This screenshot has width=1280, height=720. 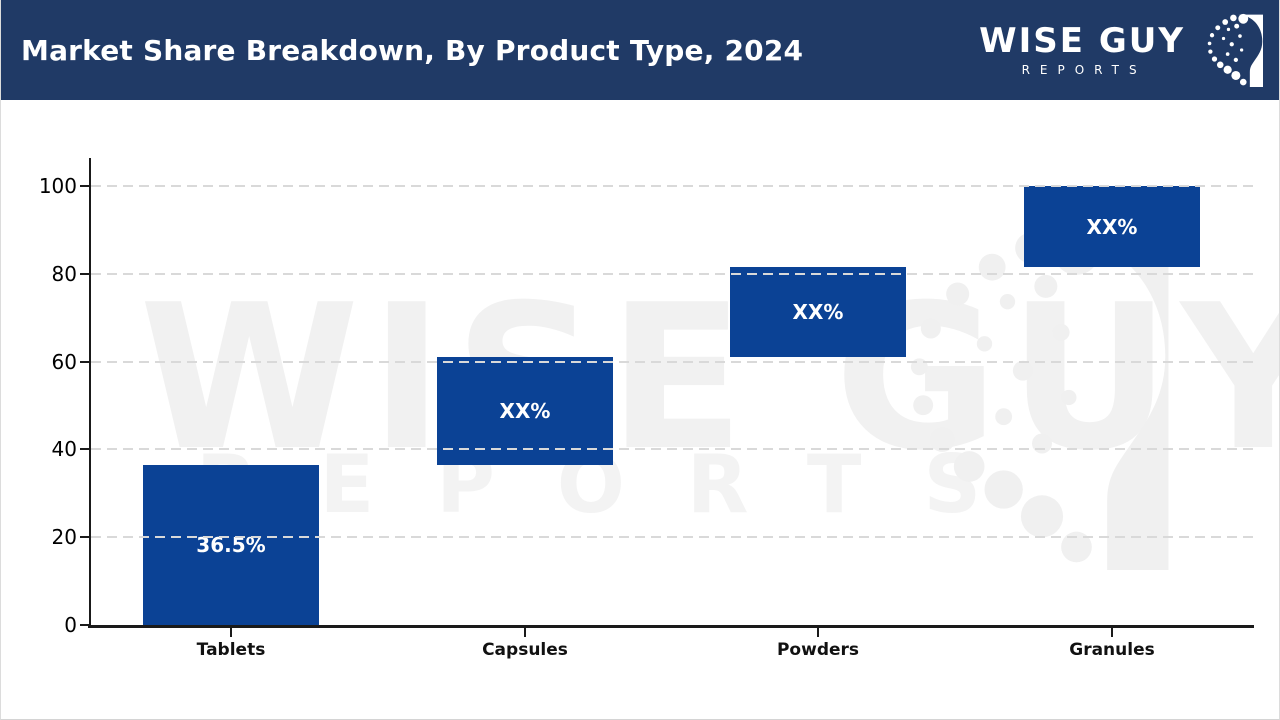 I want to click on brand-logo: WISE GUY REPORTS, so click(x=1121, y=50).